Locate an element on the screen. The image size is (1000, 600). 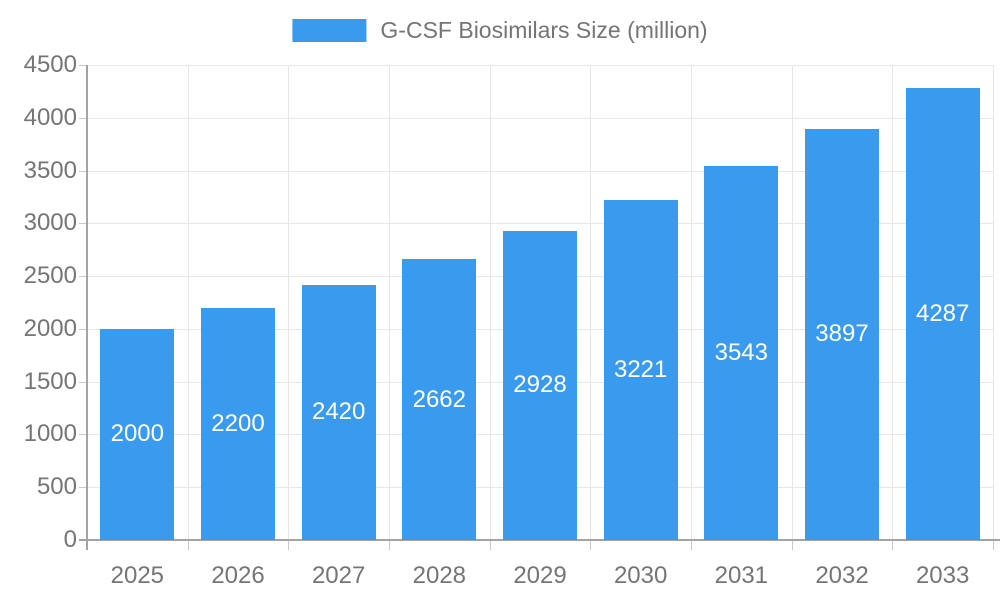
bar-value-label: 3897 is located at coordinates (842, 334).